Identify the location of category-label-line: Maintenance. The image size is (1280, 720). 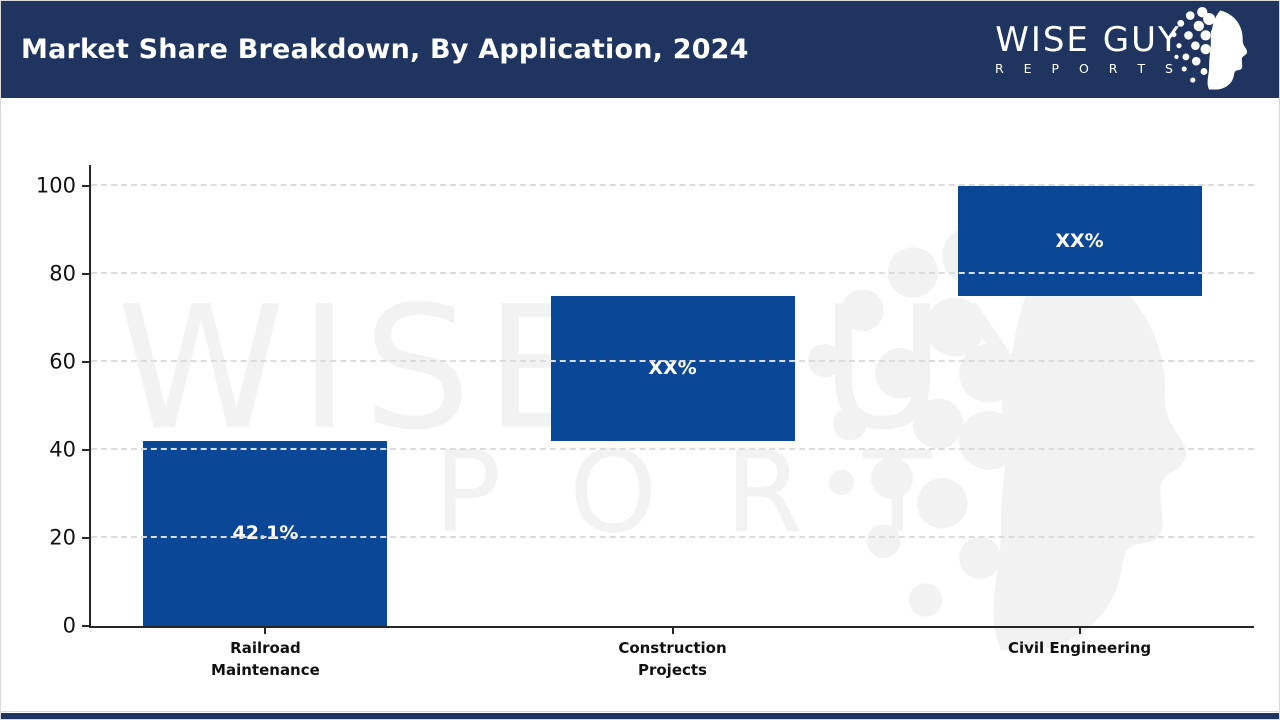
(265, 669).